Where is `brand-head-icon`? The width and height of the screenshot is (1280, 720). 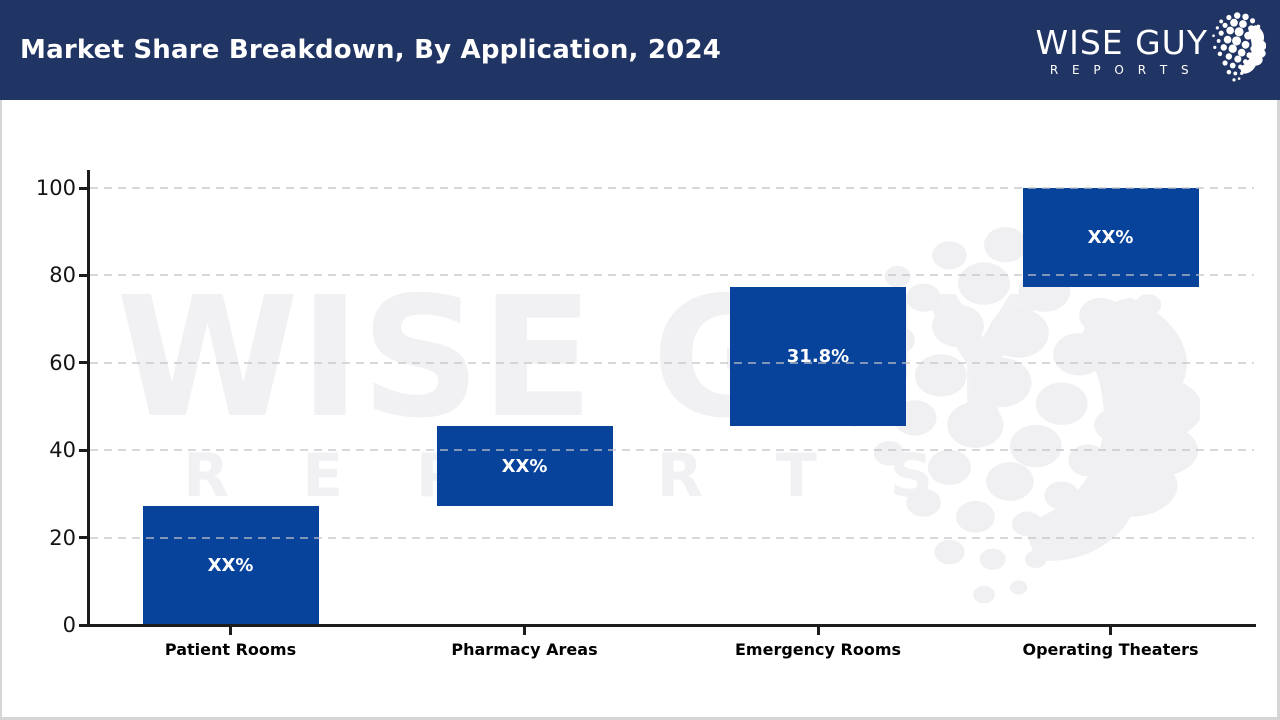
brand-head-icon is located at coordinates (1239, 47).